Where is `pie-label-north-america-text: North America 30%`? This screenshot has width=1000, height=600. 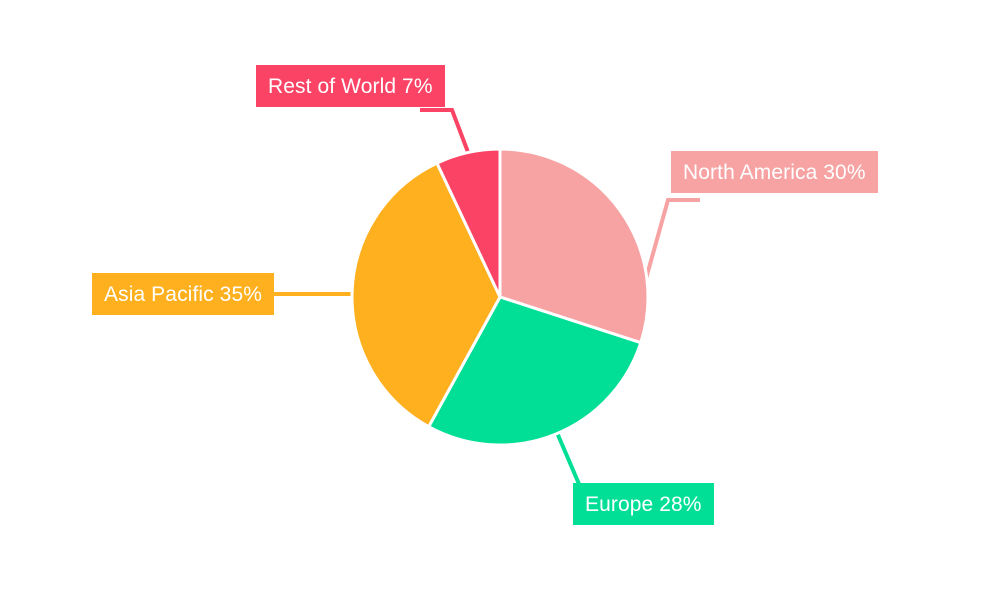
pie-label-north-america-text: North America 30% is located at coordinates (774, 172).